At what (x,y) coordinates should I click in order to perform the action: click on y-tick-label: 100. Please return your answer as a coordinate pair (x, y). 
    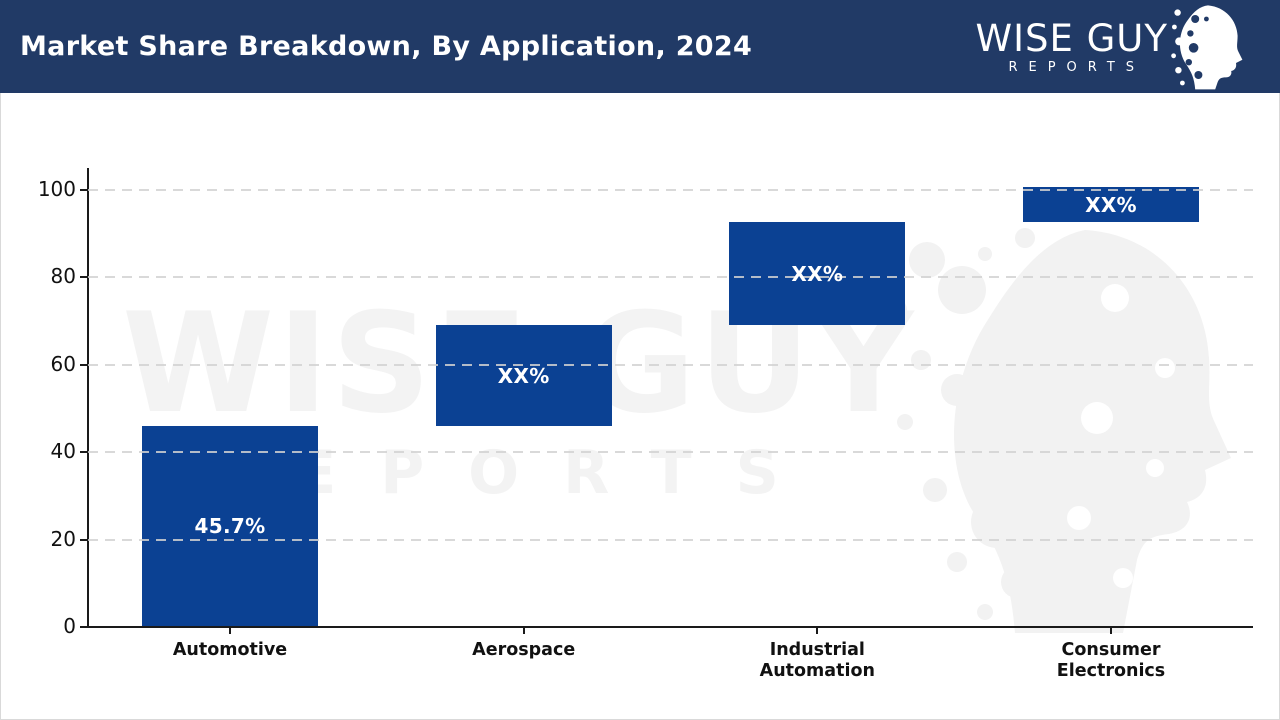
    Looking at the image, I should click on (56, 189).